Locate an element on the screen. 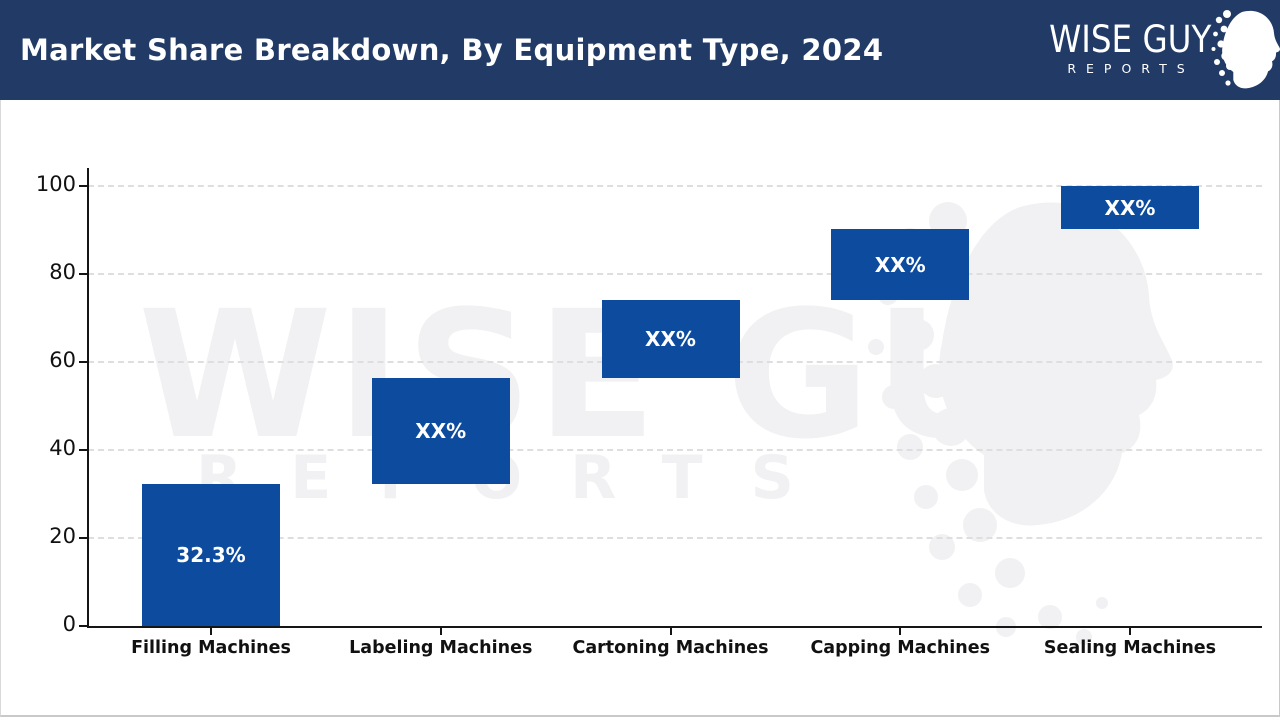 The width and height of the screenshot is (1280, 720). logo-wordmark: WISE GUY is located at coordinates (1130, 39).